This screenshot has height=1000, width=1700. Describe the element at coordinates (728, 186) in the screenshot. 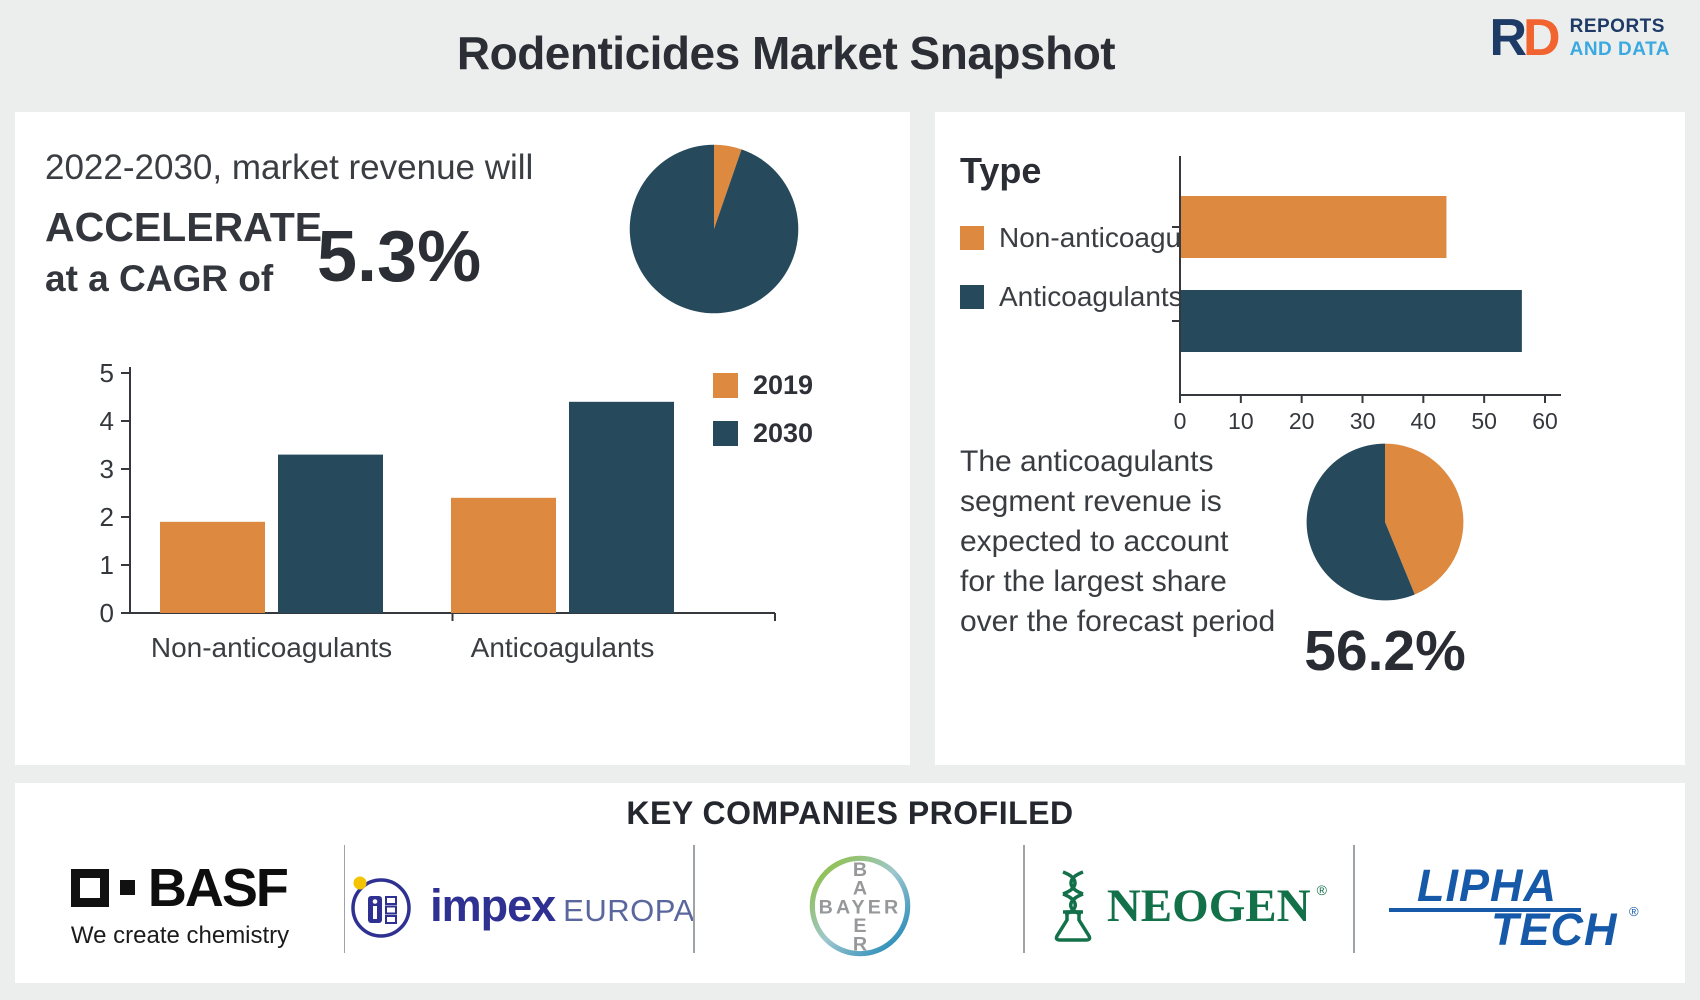

I see `pie-slice-cagr-5-3-` at that location.